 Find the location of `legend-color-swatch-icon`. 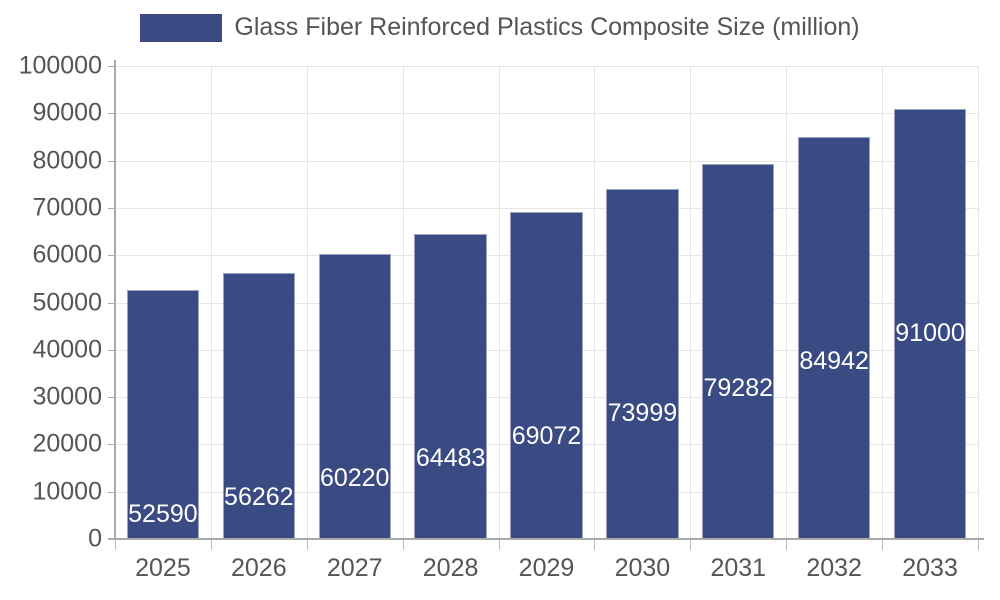

legend-color-swatch-icon is located at coordinates (181, 27).